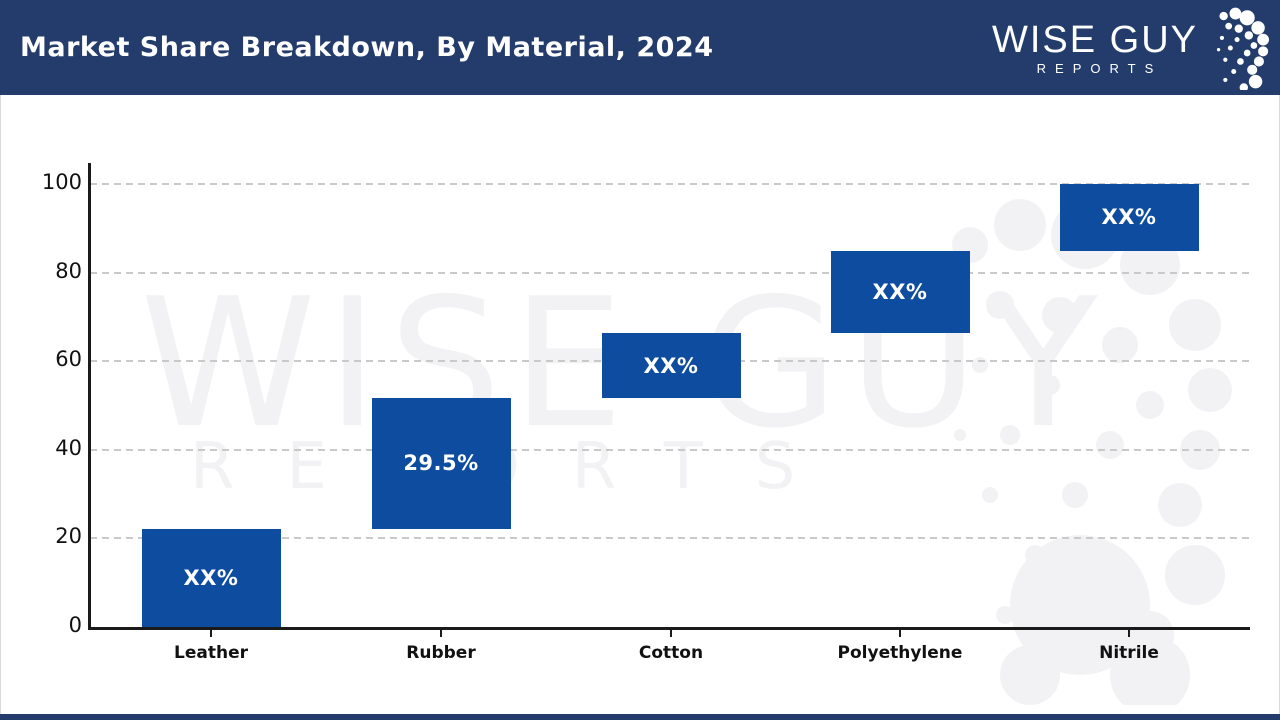 This screenshot has height=720, width=1280. Describe the element at coordinates (1099, 68) in the screenshot. I see `logo-subtext: REPORTS` at that location.